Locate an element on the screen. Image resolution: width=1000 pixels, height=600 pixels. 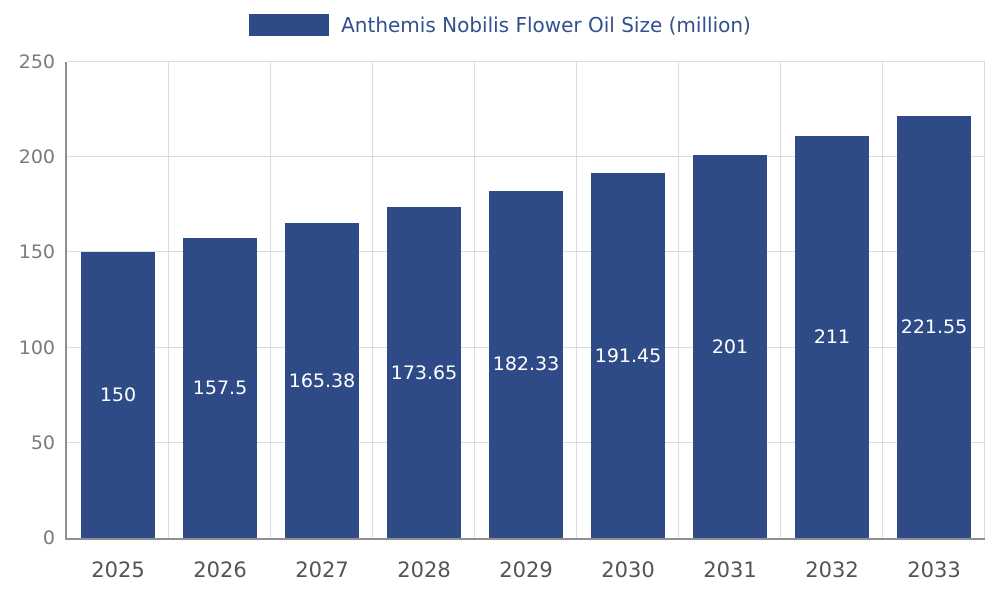
x-tick-label: 2033 is located at coordinates (934, 570).